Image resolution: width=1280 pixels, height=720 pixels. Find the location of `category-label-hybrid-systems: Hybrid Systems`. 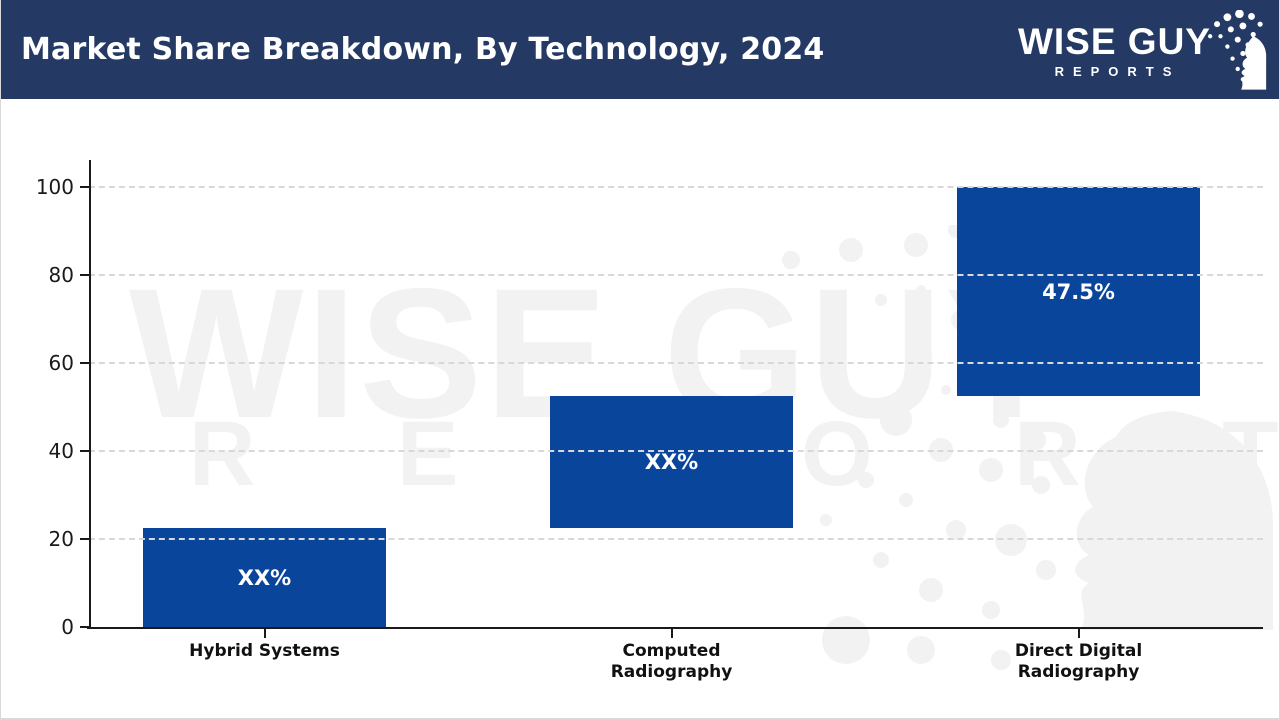

category-label-hybrid-systems: Hybrid Systems is located at coordinates (265, 651).